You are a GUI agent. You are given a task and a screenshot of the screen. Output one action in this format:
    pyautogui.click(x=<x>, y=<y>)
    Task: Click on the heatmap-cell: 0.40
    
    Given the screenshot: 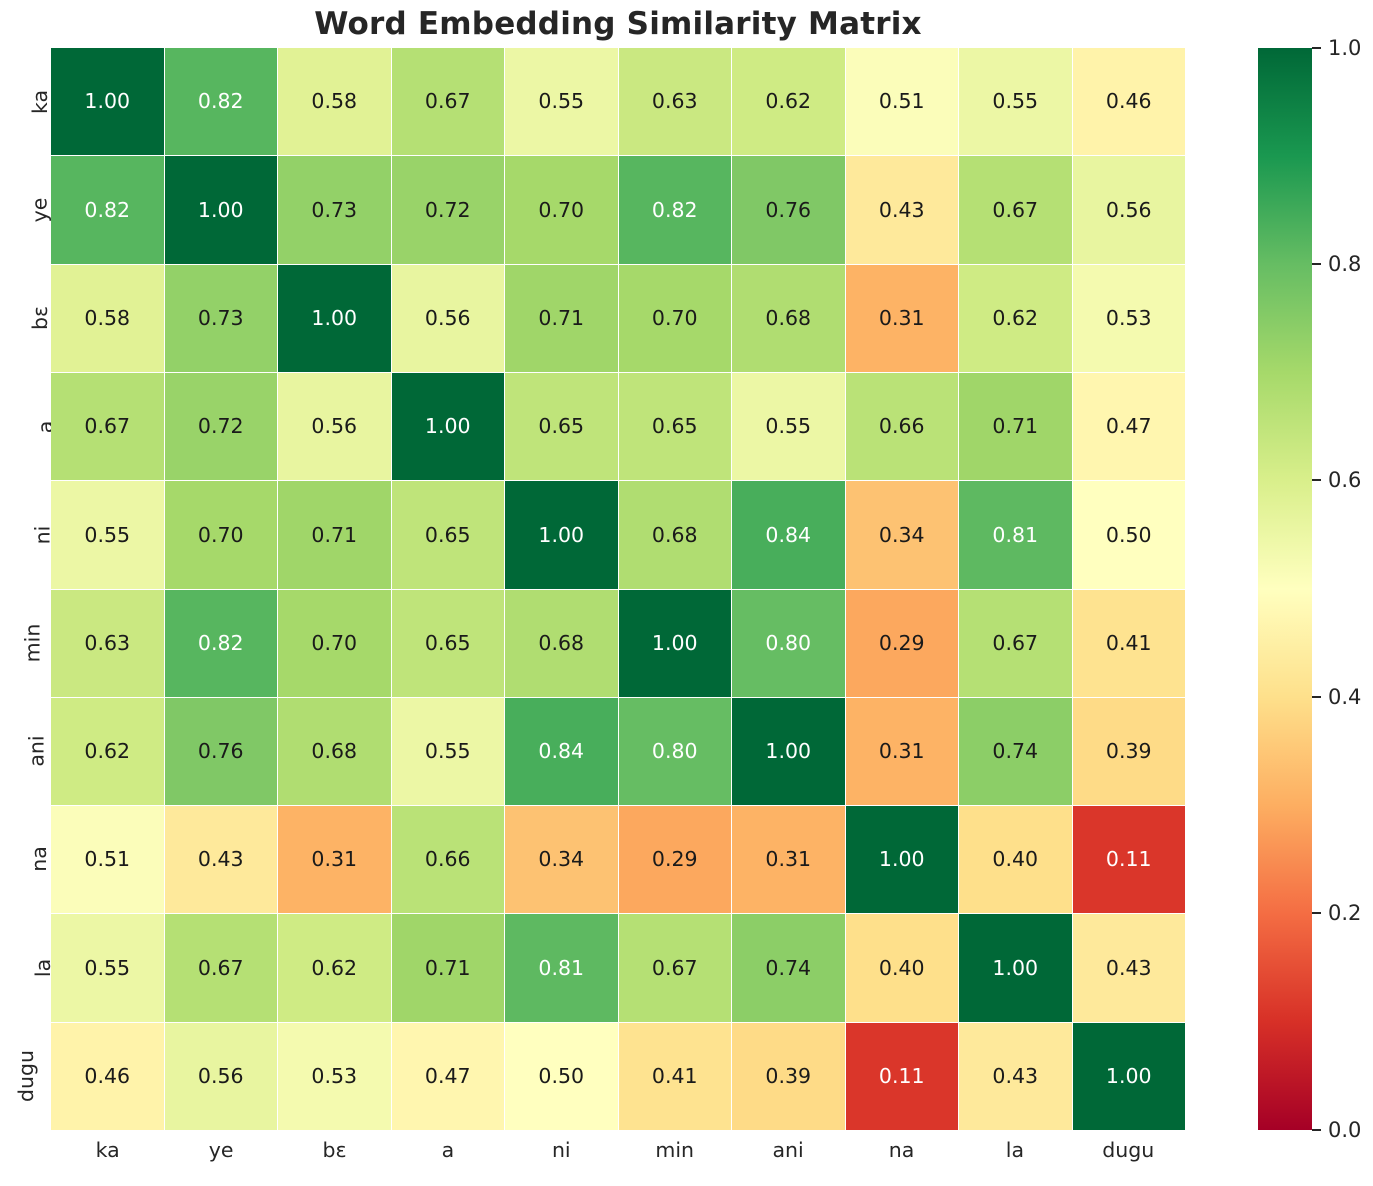 What is the action you would take?
    pyautogui.click(x=901, y=968)
    